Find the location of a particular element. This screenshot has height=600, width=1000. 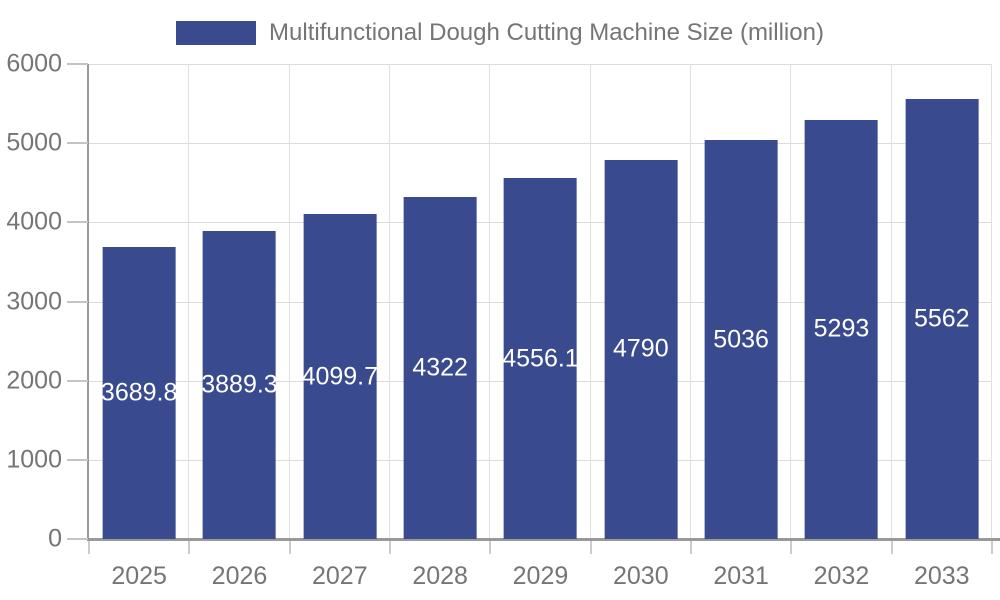

bar-value-label-2028: 4322 is located at coordinates (440, 367).